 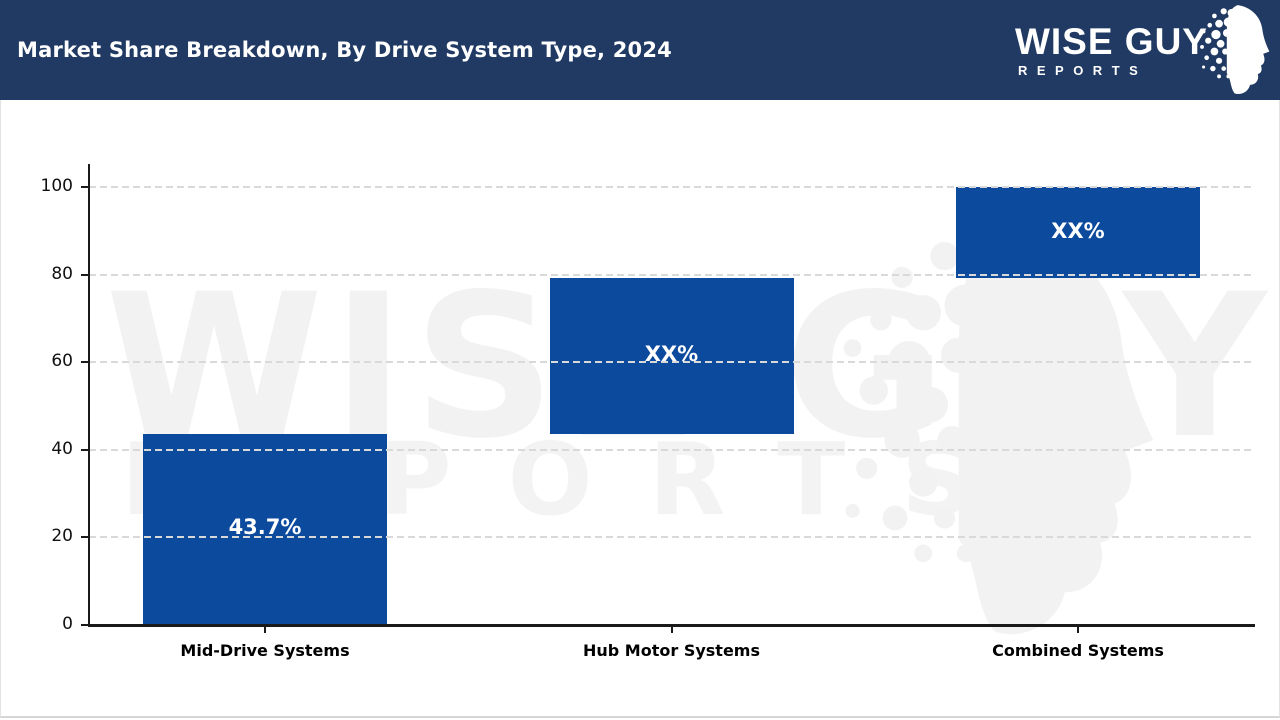 I want to click on x-axis-line, so click(x=671, y=625).